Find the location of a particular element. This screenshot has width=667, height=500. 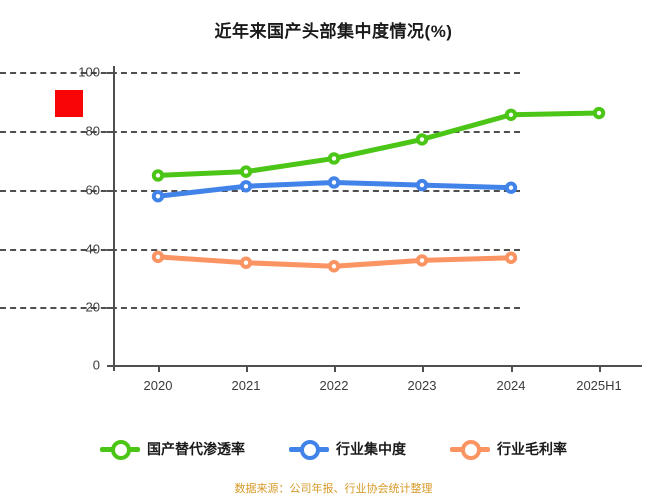

legend-item-0: 国产替代渗透率 is located at coordinates (172, 449).